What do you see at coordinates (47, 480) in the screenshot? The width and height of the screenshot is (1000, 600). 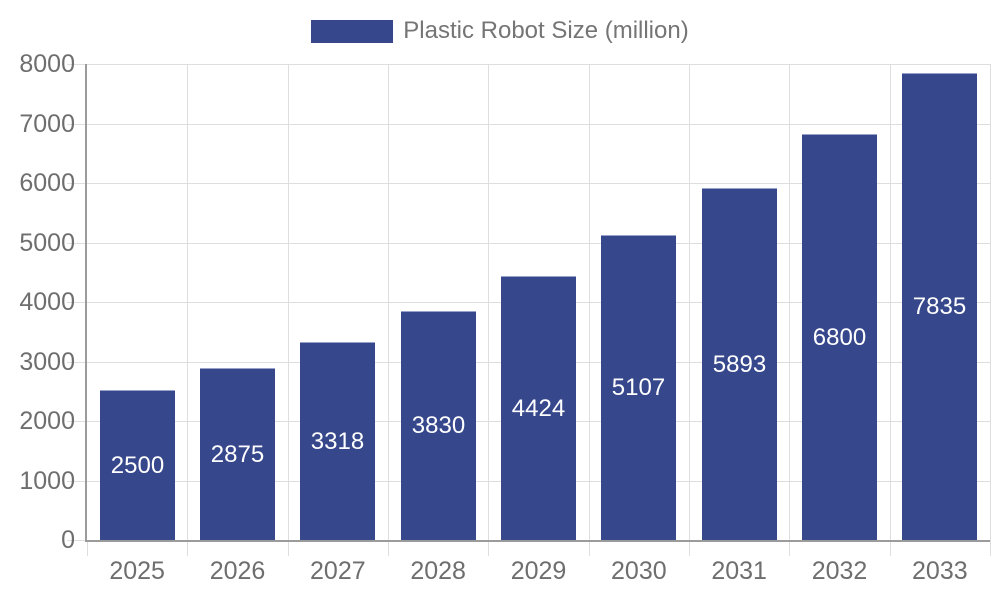 I see `y-axis-tick-label: 1000` at bounding box center [47, 480].